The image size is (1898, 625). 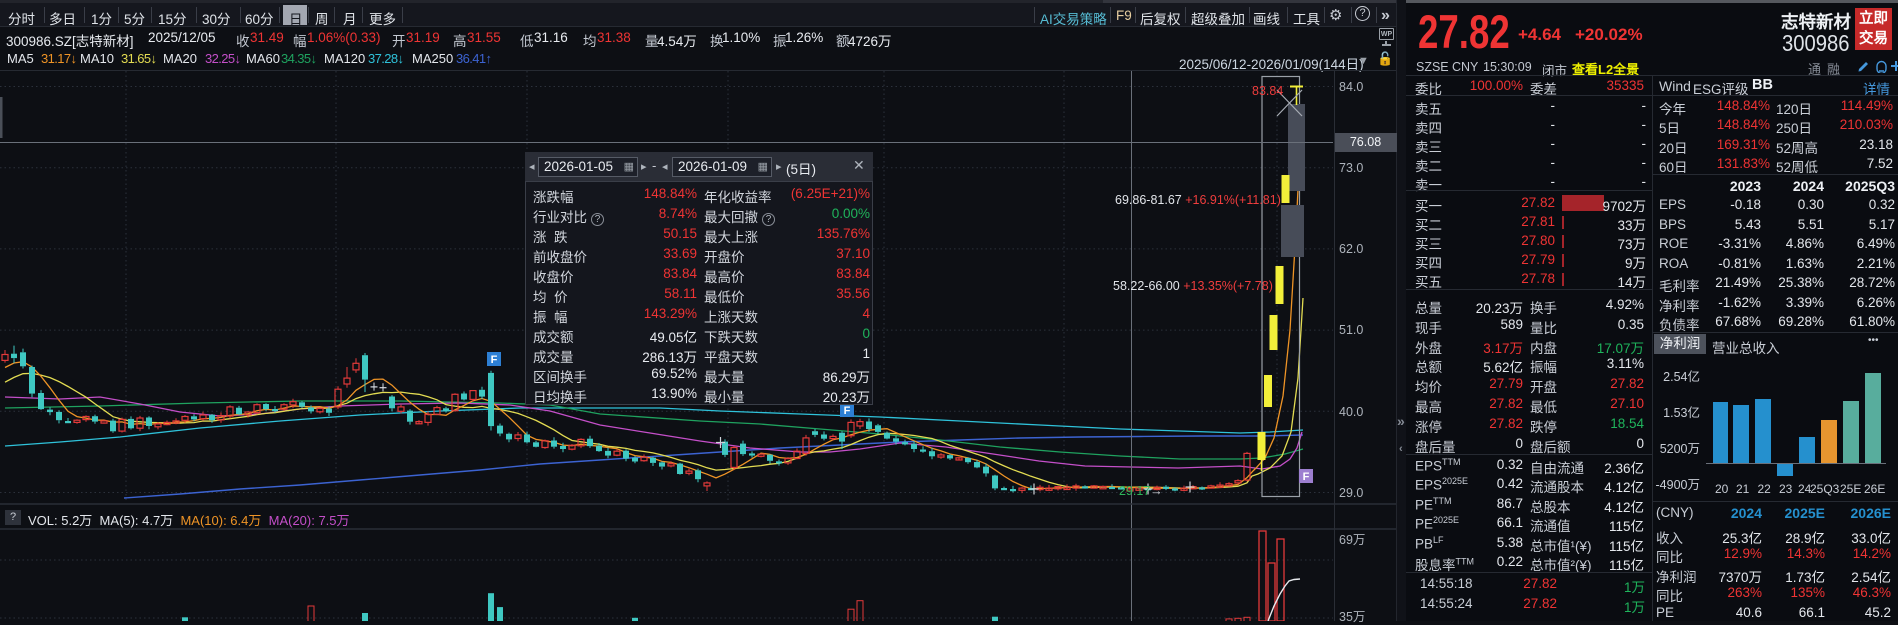 I want to click on svg-text: 29.17→, so click(x=1141, y=491).